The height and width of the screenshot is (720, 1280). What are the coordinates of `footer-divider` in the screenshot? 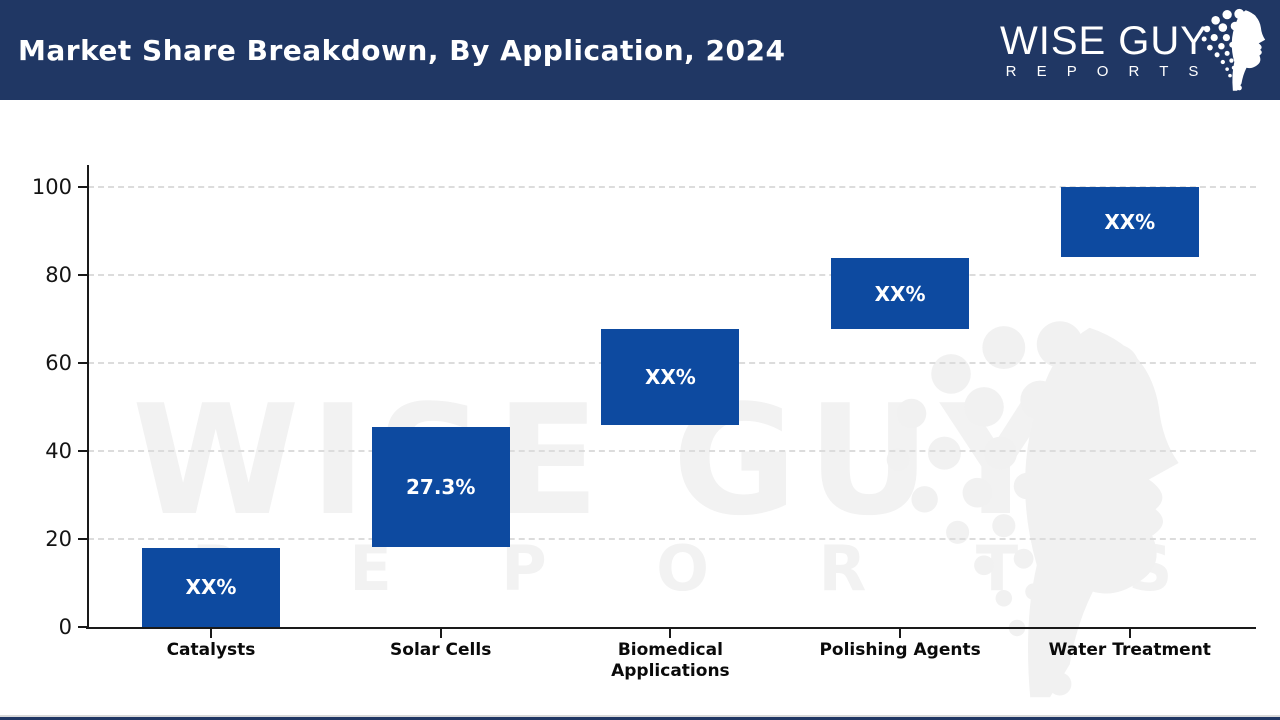 It's located at (640, 716).